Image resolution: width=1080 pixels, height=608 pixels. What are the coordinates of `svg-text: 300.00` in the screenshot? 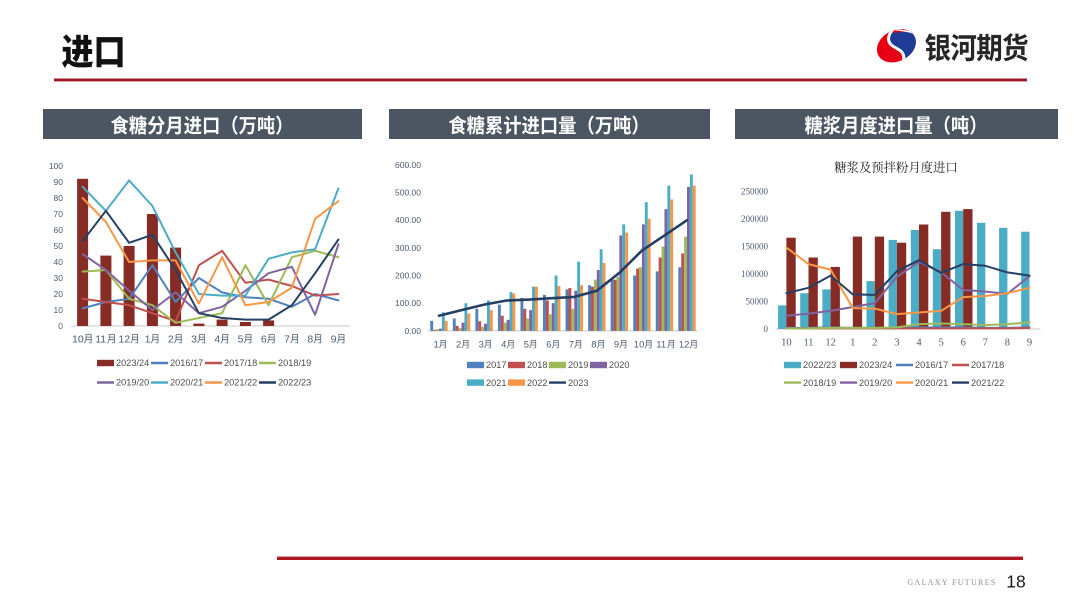 It's located at (408, 248).